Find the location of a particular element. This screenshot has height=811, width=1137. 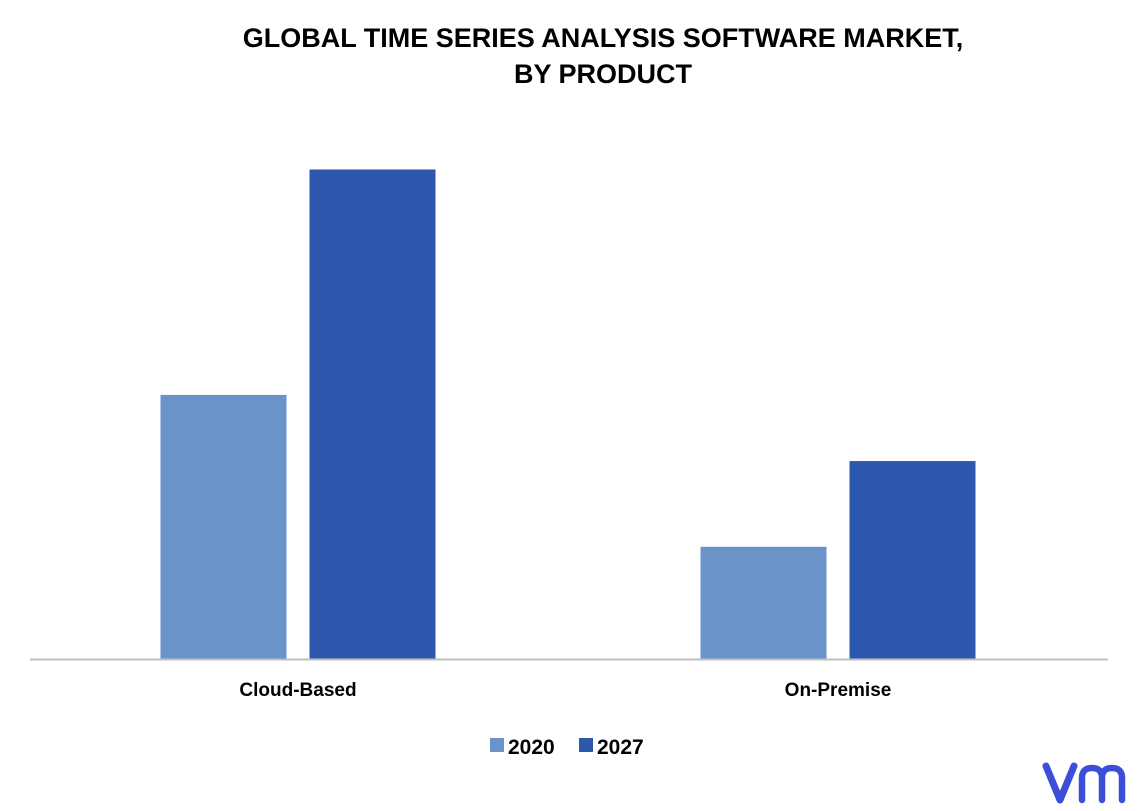

bar-cloud-based-2027 is located at coordinates (372, 414).